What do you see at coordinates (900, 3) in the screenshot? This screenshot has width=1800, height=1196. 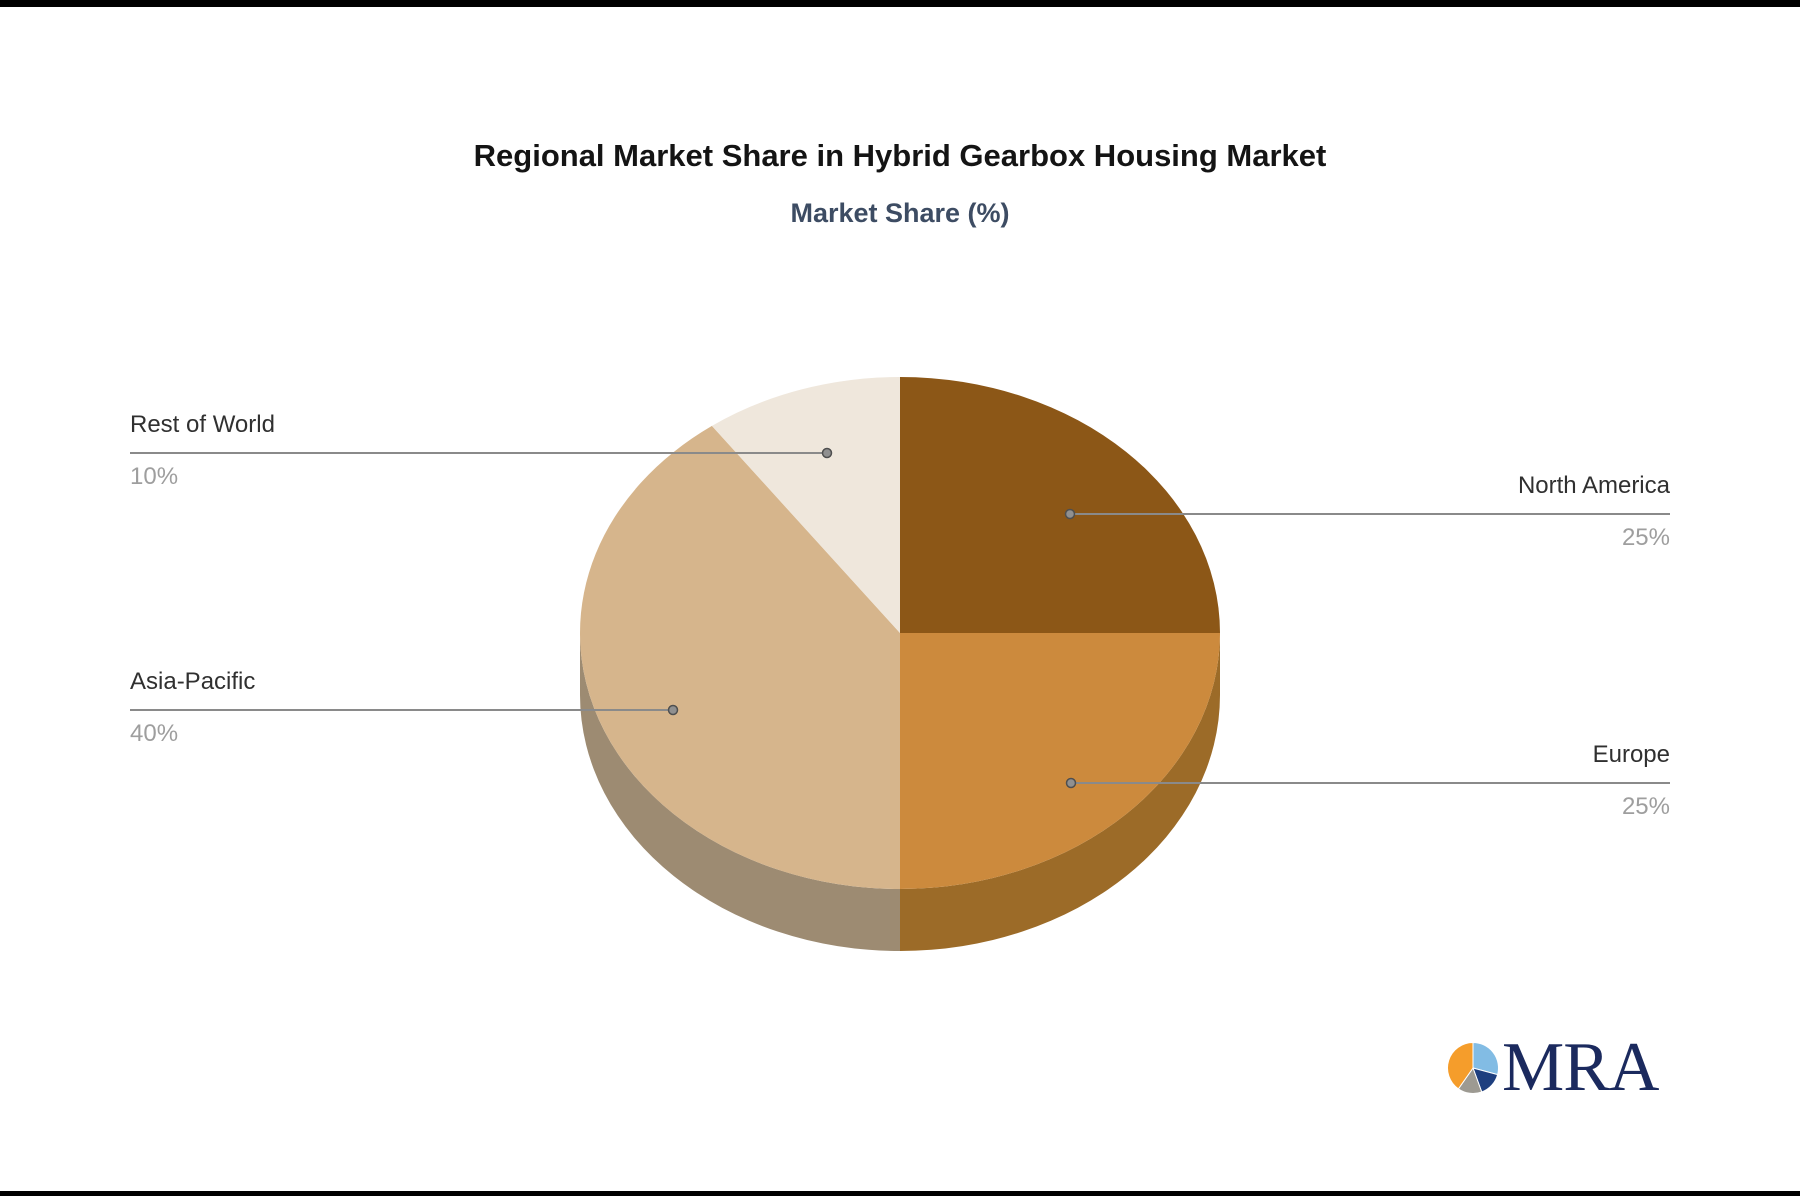 I see `top-edge-bar` at bounding box center [900, 3].